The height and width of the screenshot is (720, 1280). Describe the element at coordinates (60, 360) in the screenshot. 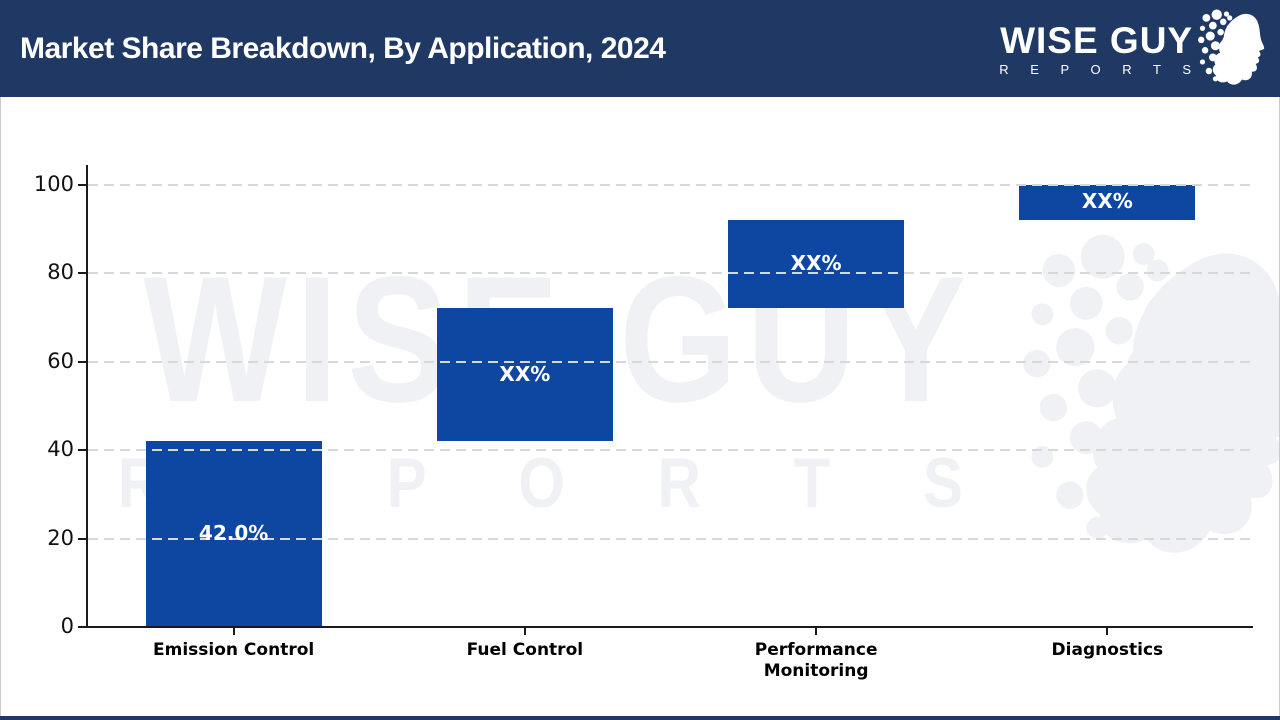

I see `y-tick-label: 60` at that location.